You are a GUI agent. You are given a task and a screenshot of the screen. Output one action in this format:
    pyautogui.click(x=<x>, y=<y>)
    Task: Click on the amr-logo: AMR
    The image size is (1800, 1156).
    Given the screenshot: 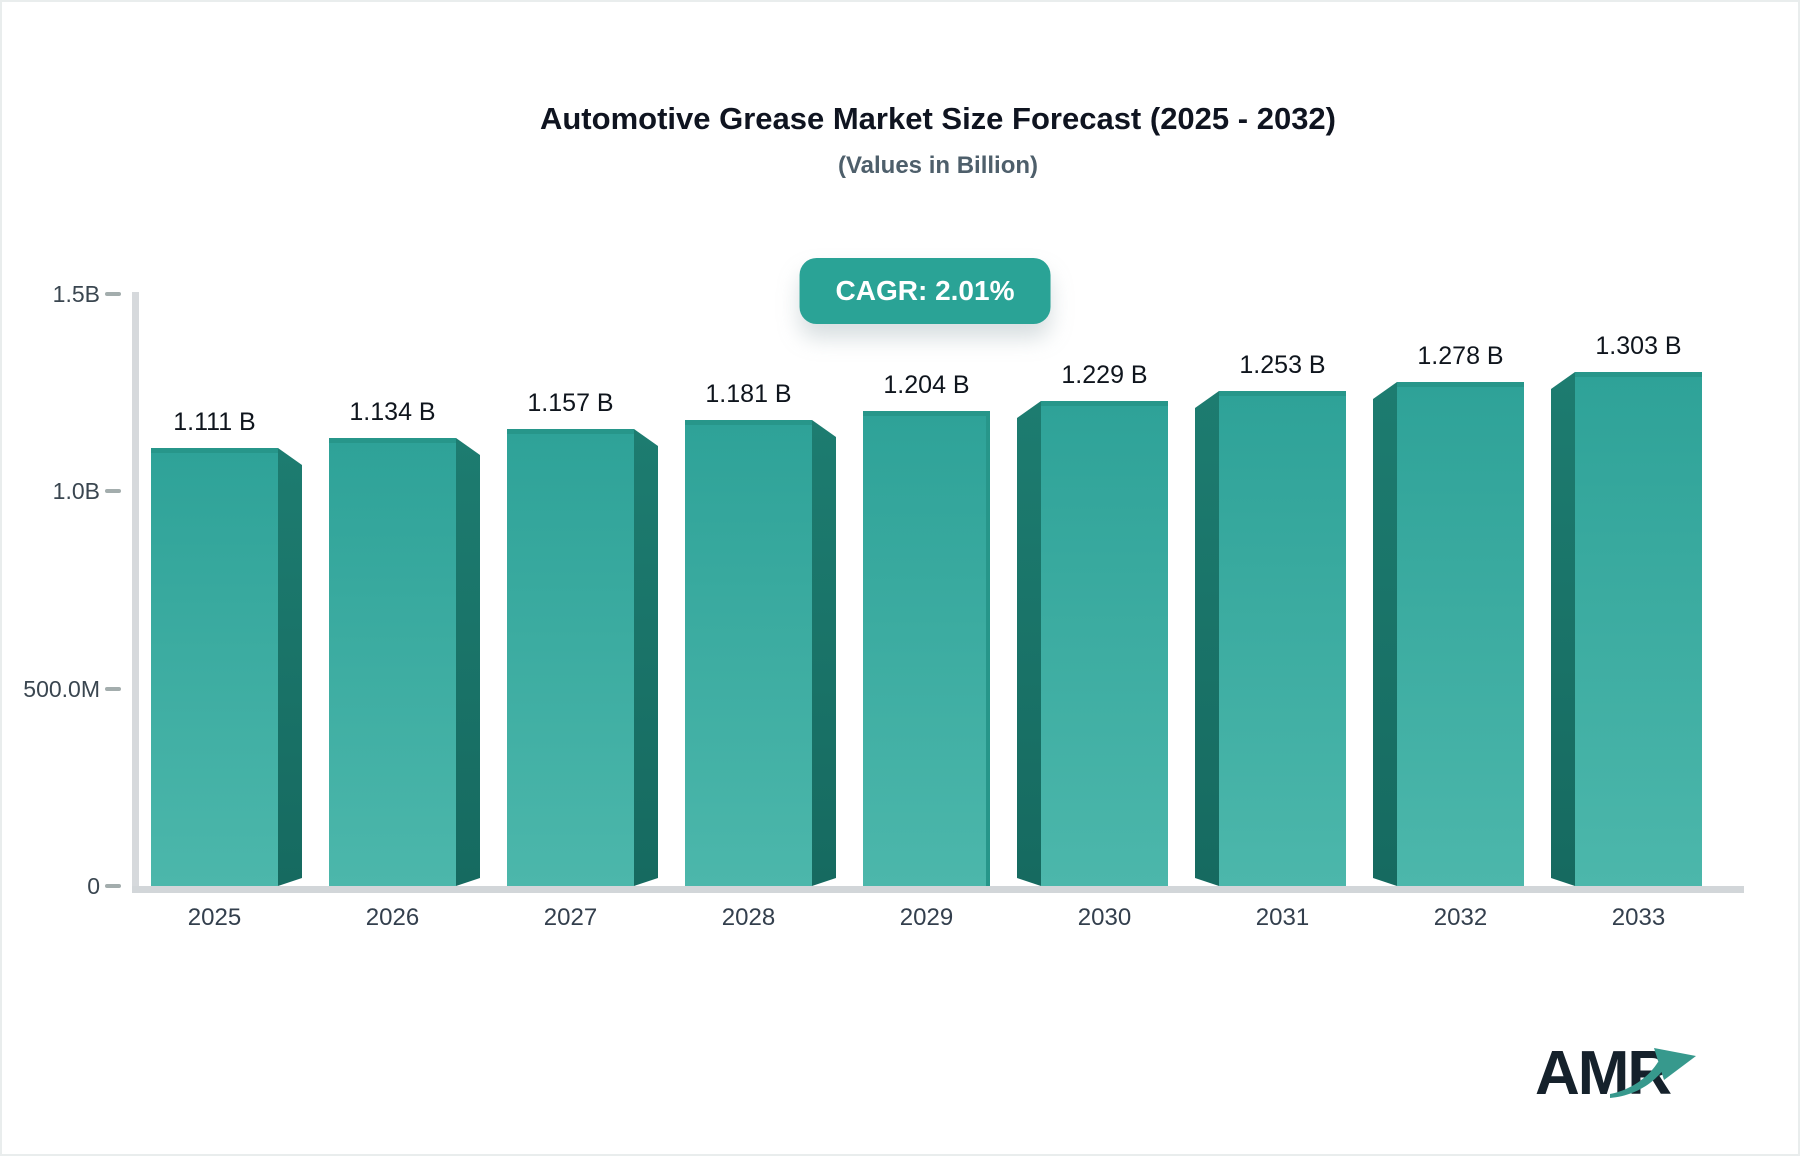 What is the action you would take?
    pyautogui.click(x=1635, y=1083)
    